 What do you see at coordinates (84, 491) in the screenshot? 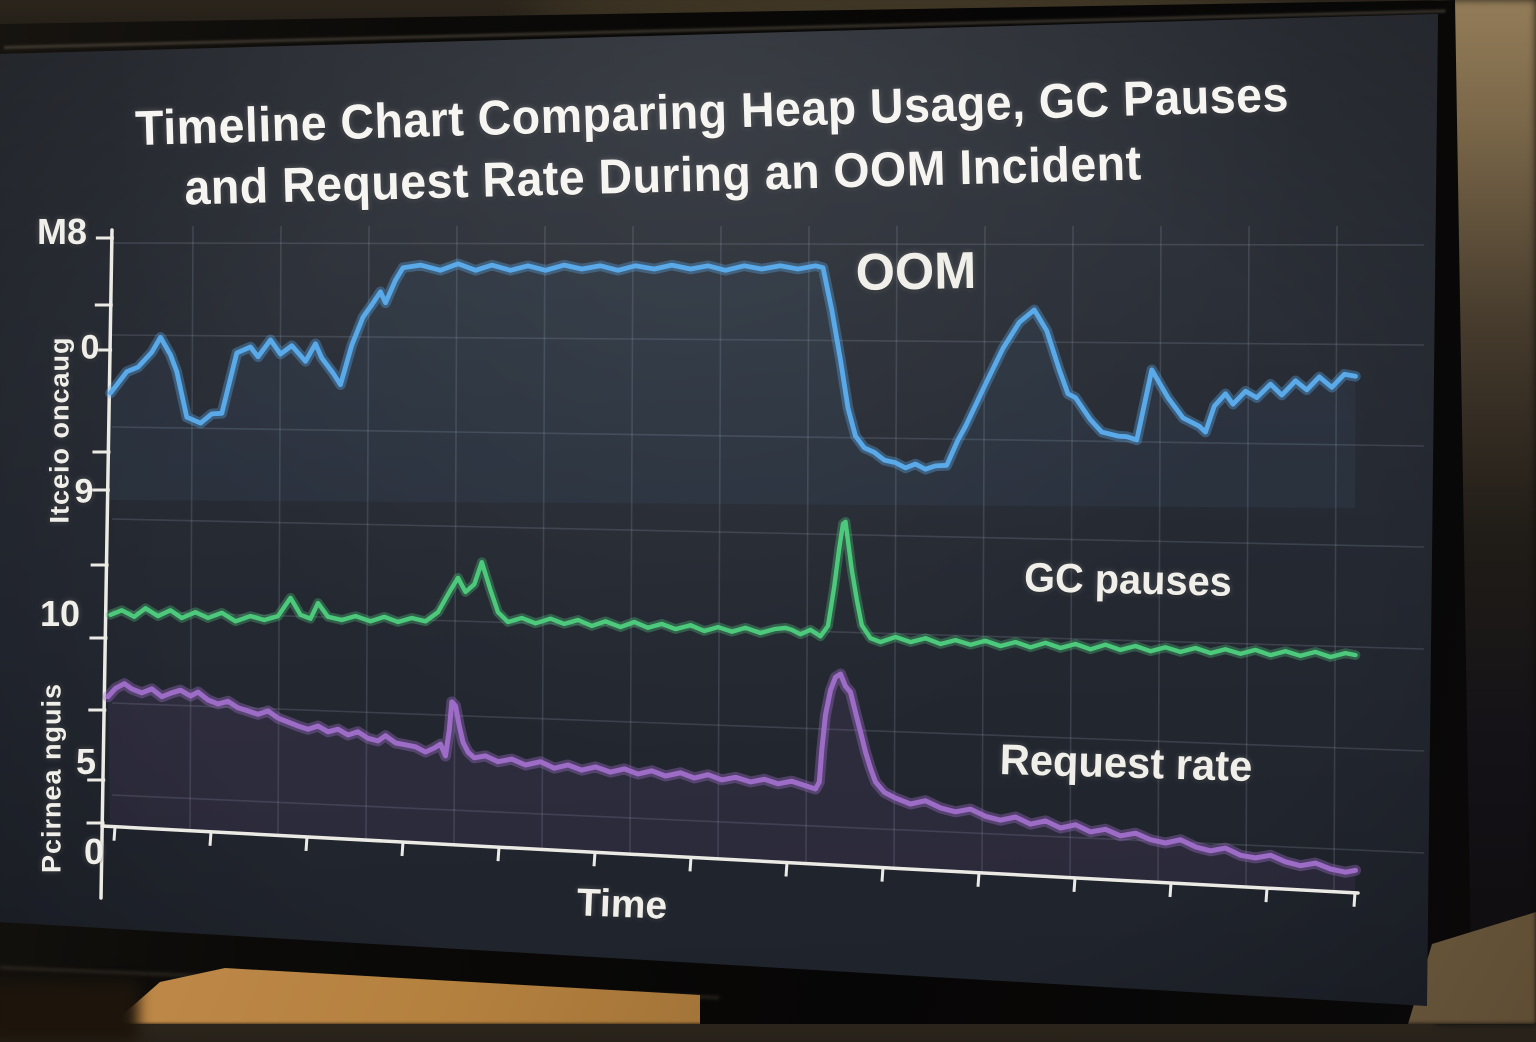
I see `y-tick-label-9: 9` at bounding box center [84, 491].